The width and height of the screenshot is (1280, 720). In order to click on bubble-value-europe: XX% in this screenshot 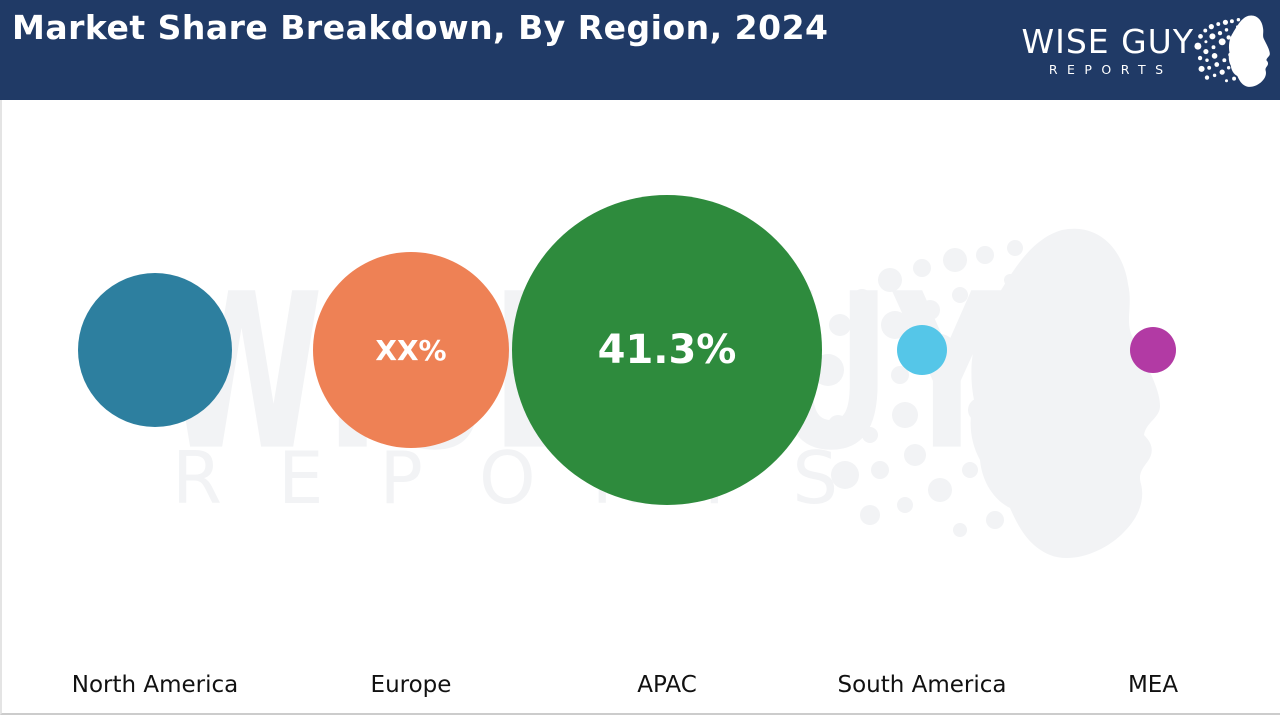, I will do `click(411, 350)`.